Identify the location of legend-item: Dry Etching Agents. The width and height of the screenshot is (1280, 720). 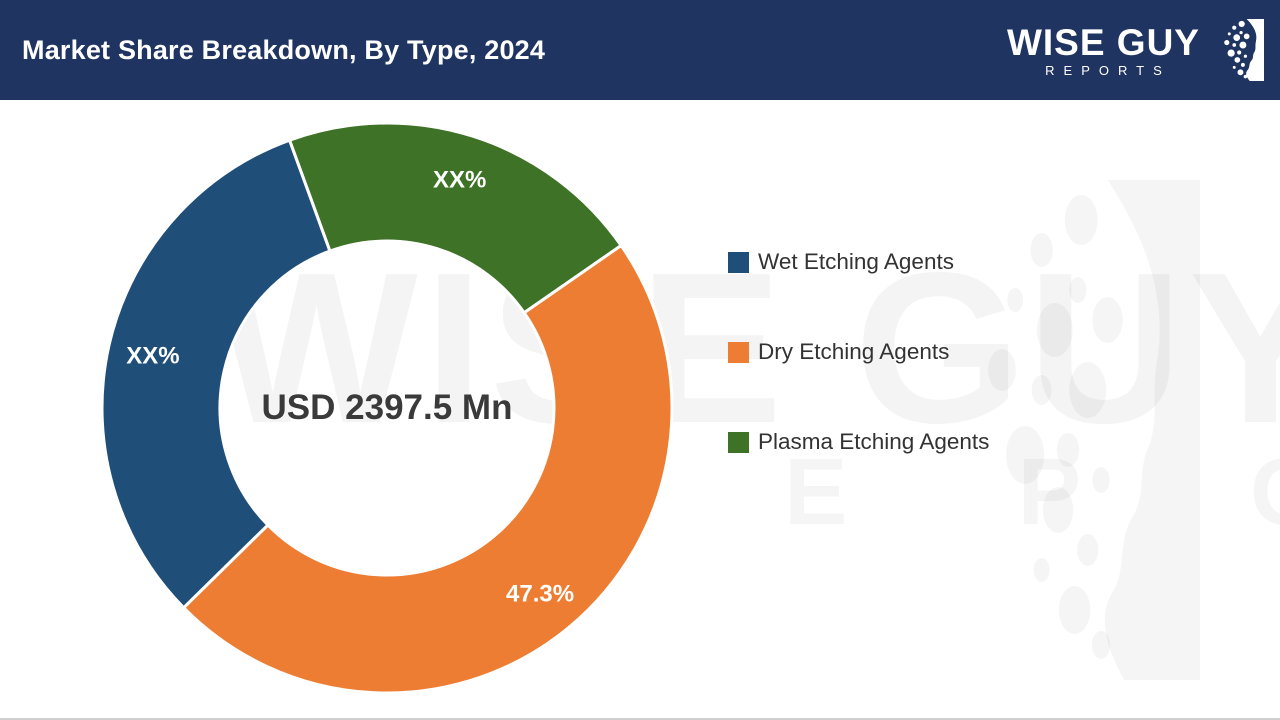
(858, 352).